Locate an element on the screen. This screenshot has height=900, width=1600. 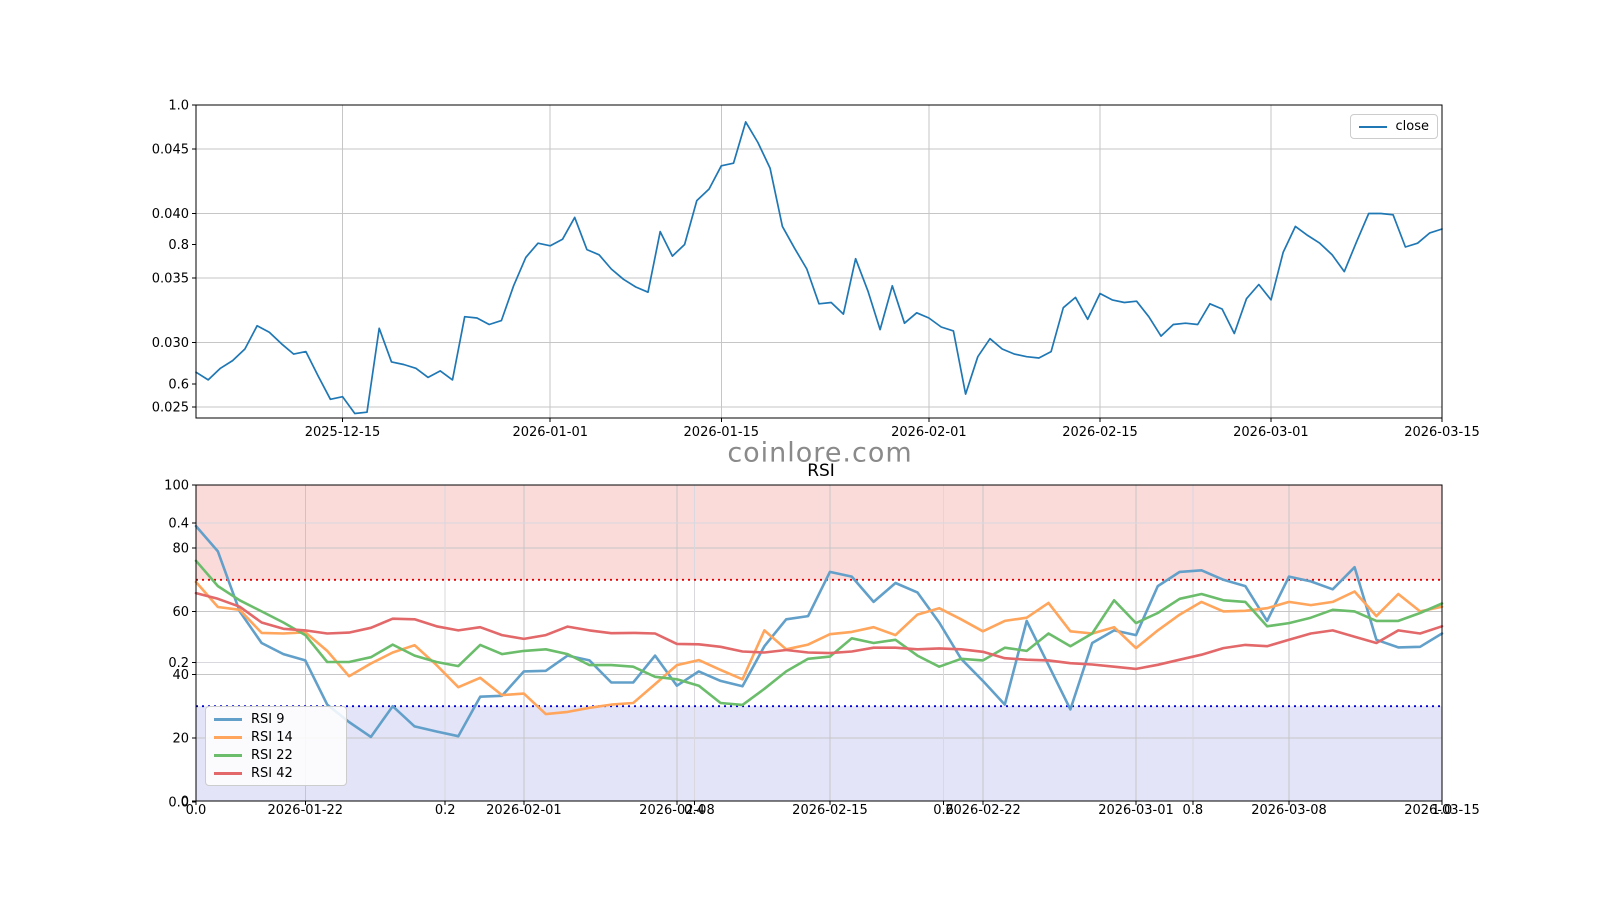
legend-rsi: RSI 9 RSI 14 RSI 22 RSI 42 is located at coordinates (276, 746).